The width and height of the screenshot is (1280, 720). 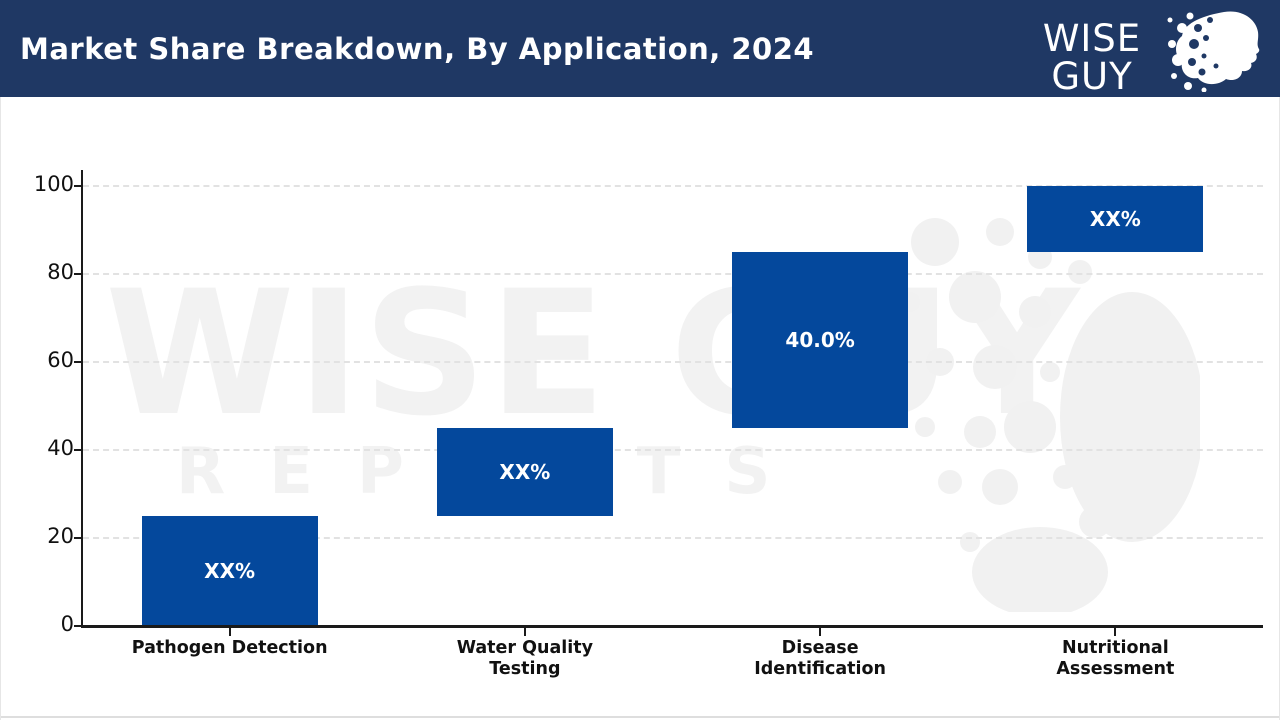 I want to click on bar-1: XX%, so click(x=229, y=571).